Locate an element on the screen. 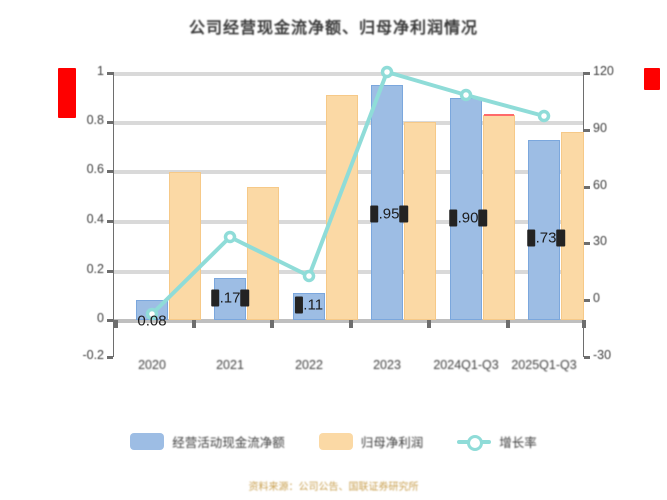 Image resolution: width=667 pixels, height=500 pixels. bar-cashflow is located at coordinates (387, 202).